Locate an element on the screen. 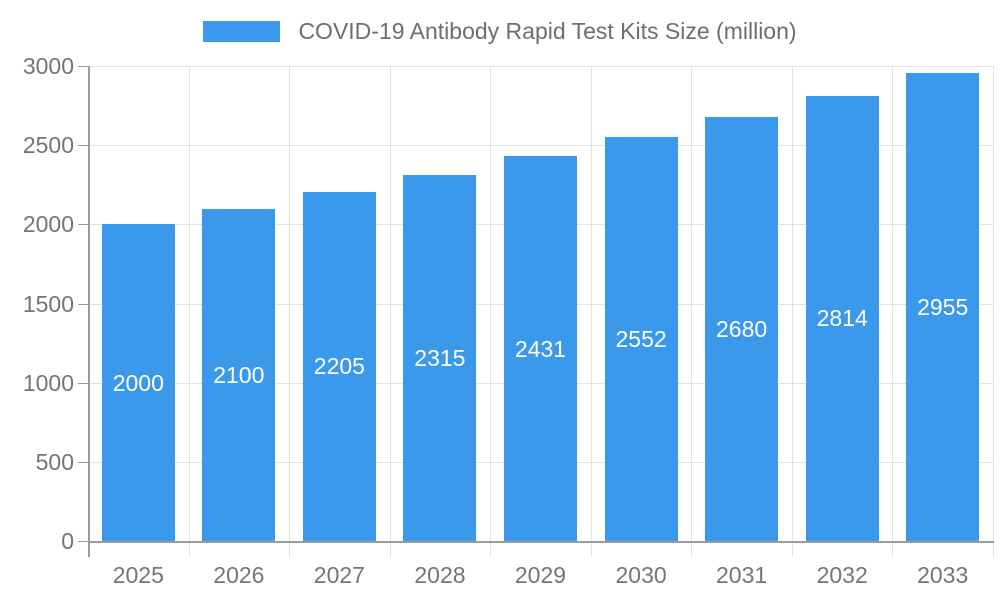  bar-value-label: 2315 is located at coordinates (440, 357).